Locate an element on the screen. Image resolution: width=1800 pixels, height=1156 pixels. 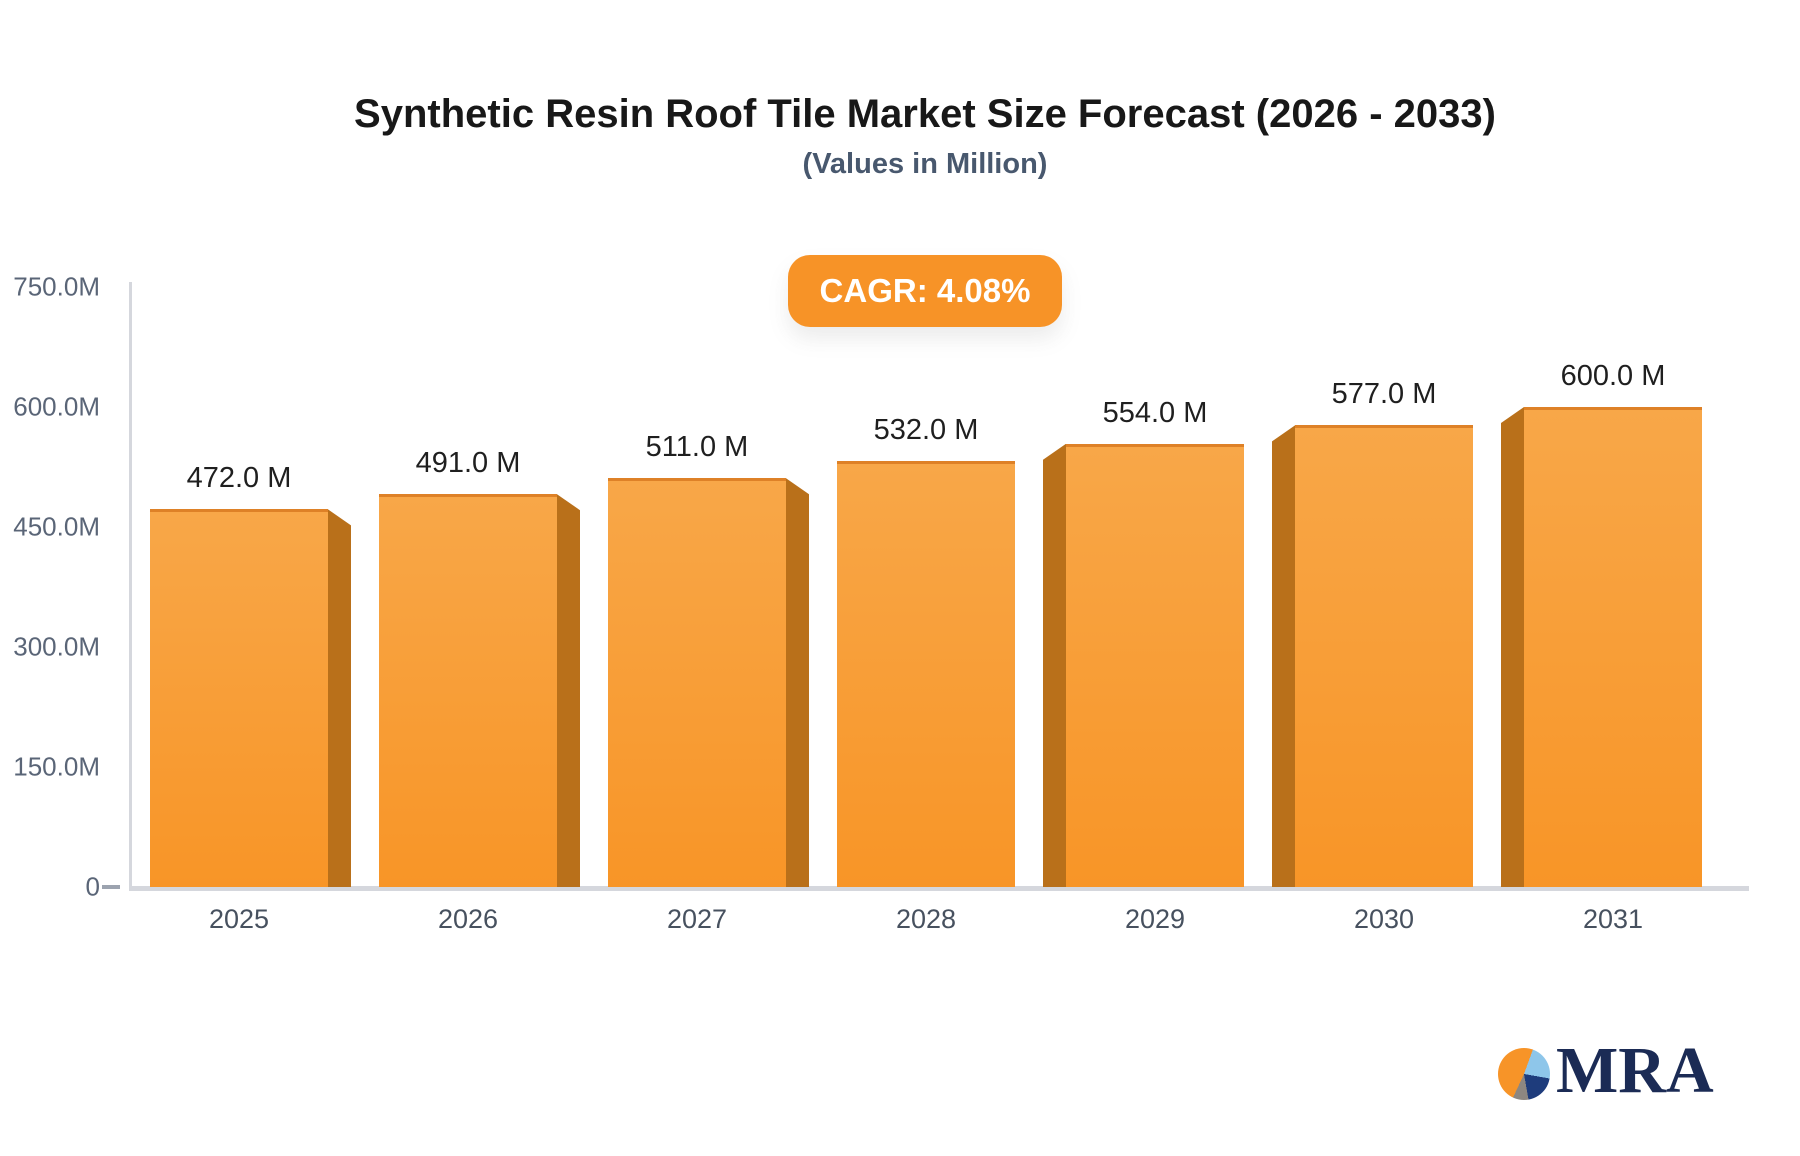
cagr-badge: CAGR: 4.08% is located at coordinates (925, 291).